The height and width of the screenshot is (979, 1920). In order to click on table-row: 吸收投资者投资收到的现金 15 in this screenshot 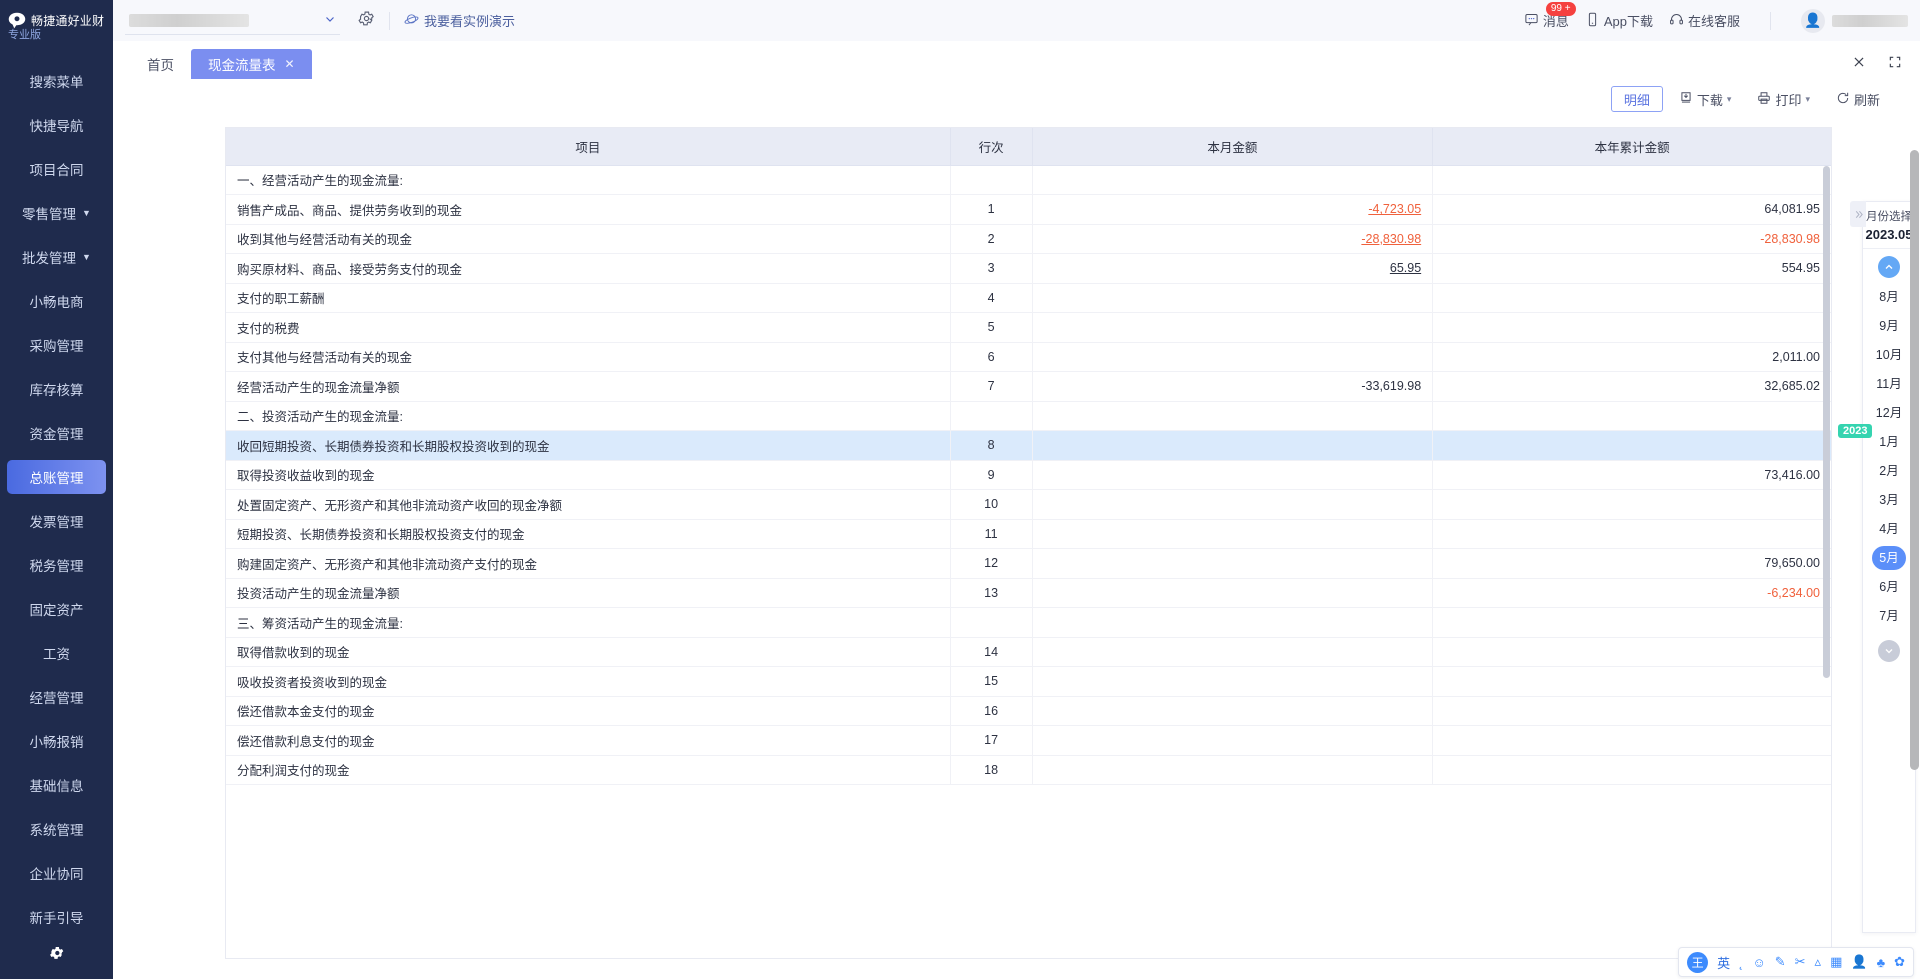, I will do `click(1028, 681)`.